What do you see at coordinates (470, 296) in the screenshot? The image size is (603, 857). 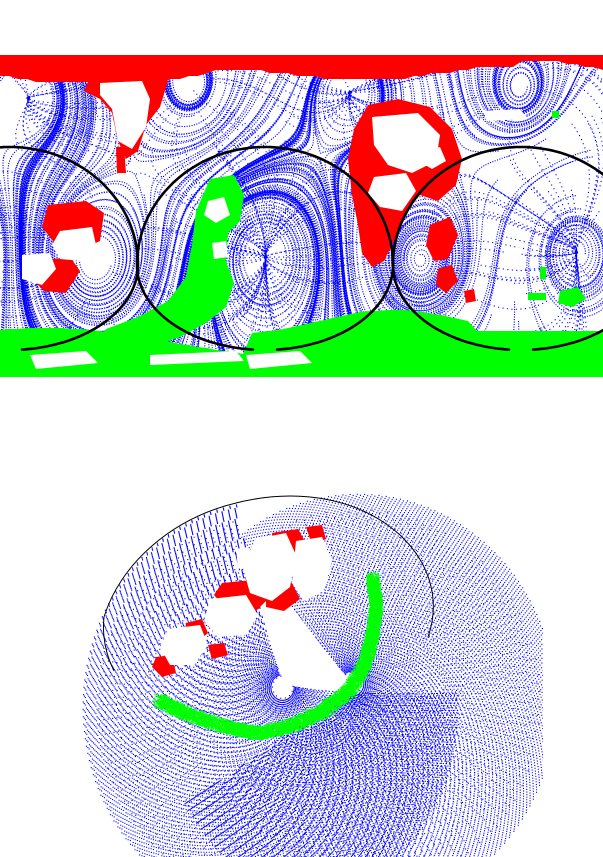 I see `north-sliver-c` at bounding box center [470, 296].